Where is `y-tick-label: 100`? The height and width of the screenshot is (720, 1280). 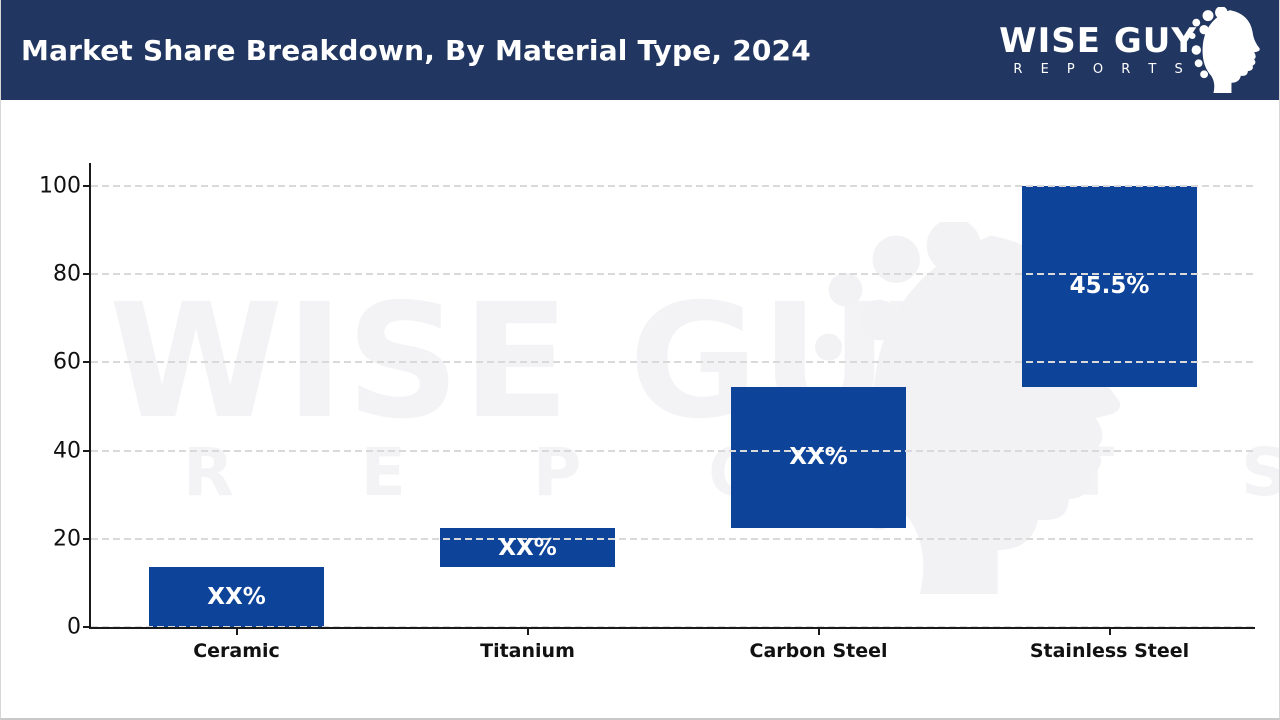 y-tick-label: 100 is located at coordinates (60, 186).